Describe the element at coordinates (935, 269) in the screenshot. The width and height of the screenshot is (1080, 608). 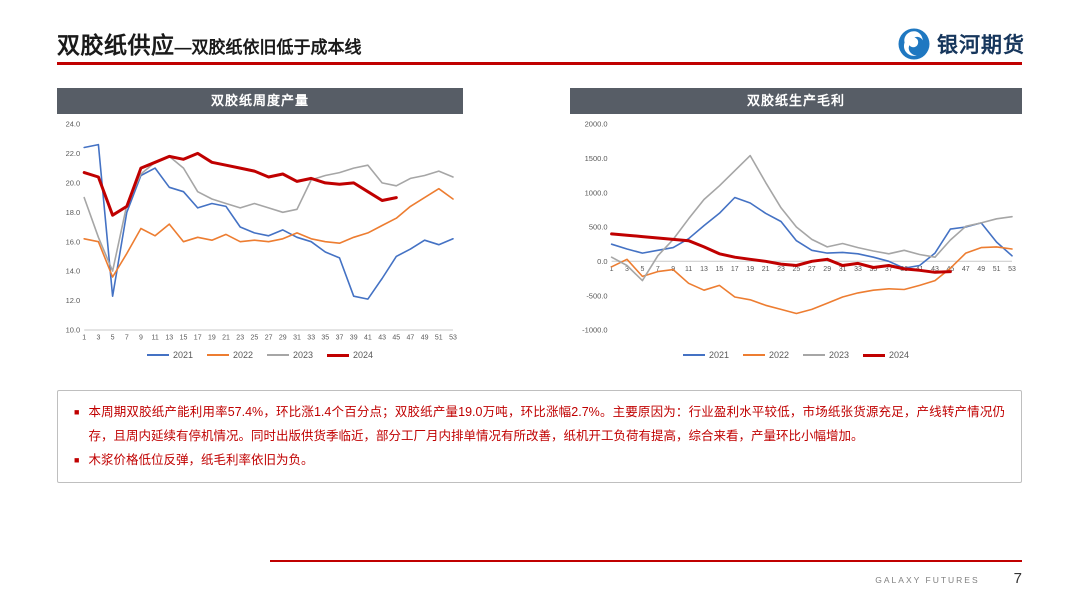
I see `svg-text: 43` at that location.